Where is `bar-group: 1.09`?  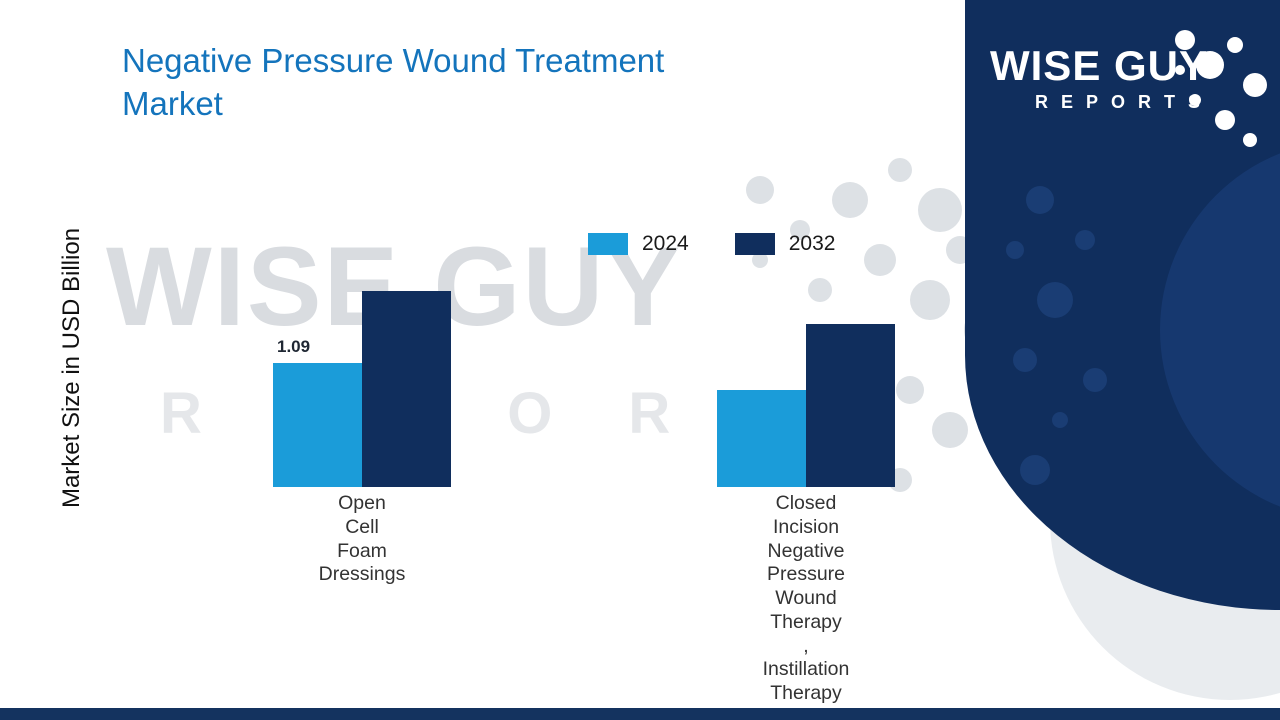
bar-group: 1.09 is located at coordinates (362, 389).